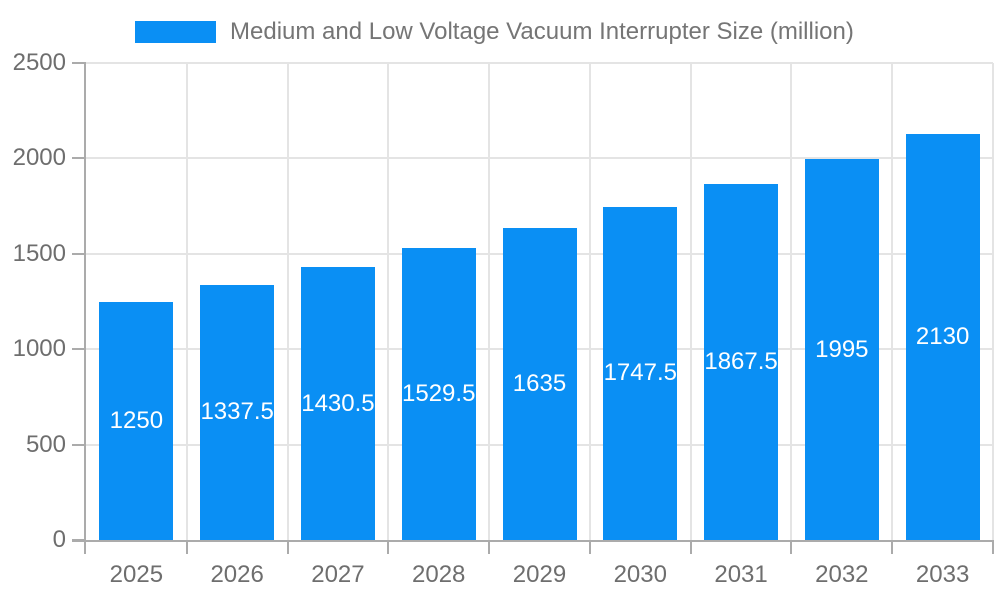 The image size is (1000, 600). I want to click on y-axis-label: 0, so click(59, 539).